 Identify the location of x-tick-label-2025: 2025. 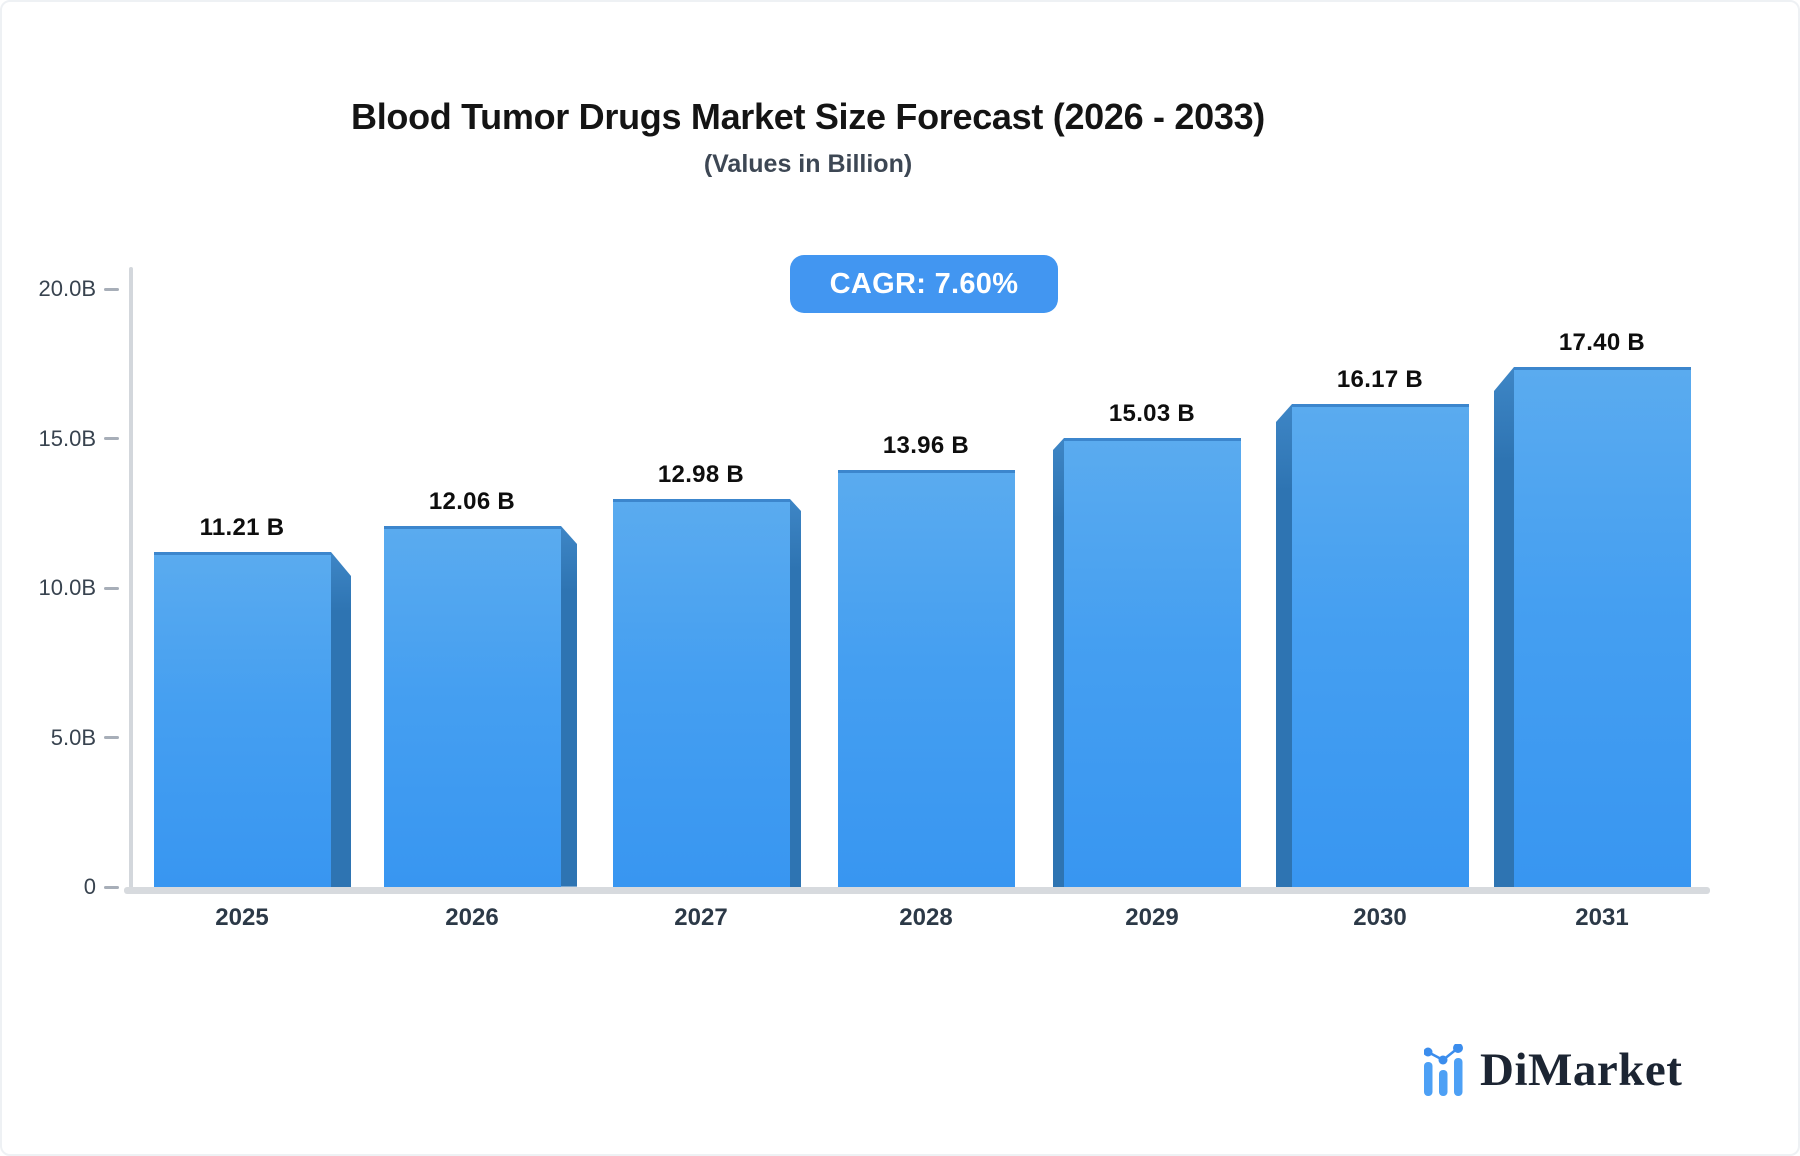
(242, 917).